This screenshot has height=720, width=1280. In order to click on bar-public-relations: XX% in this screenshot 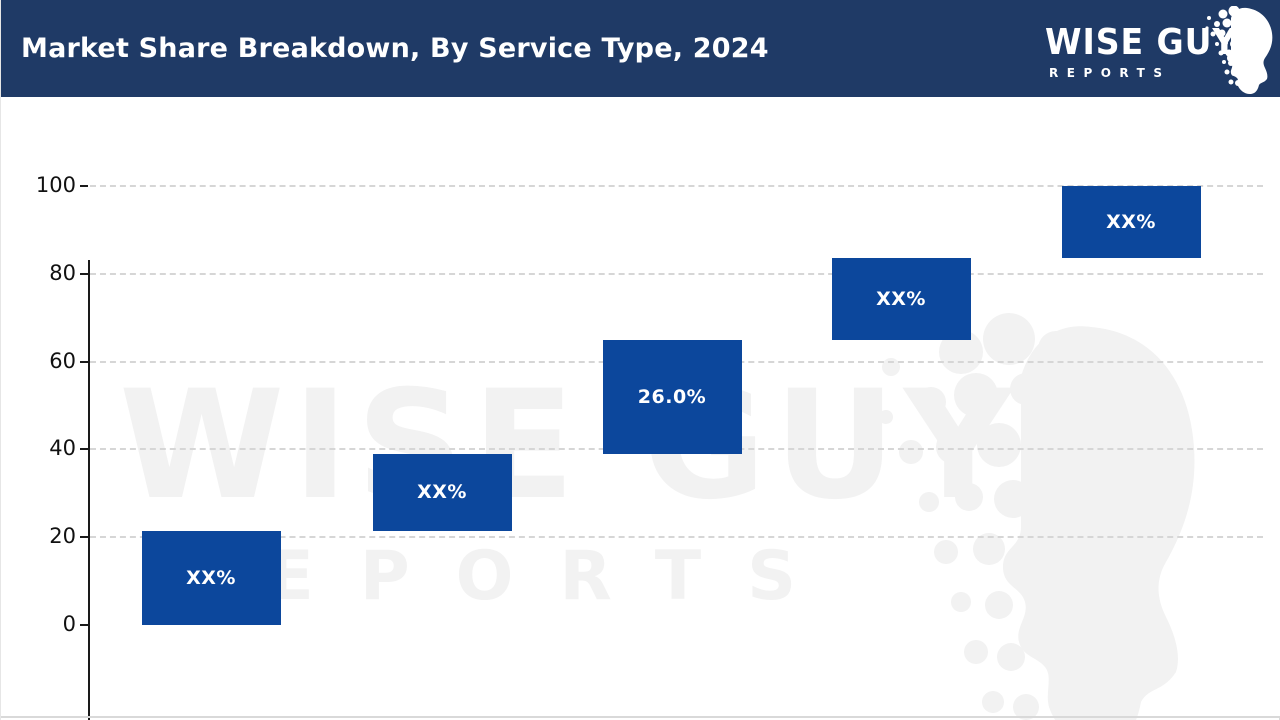, I will do `click(901, 299)`.